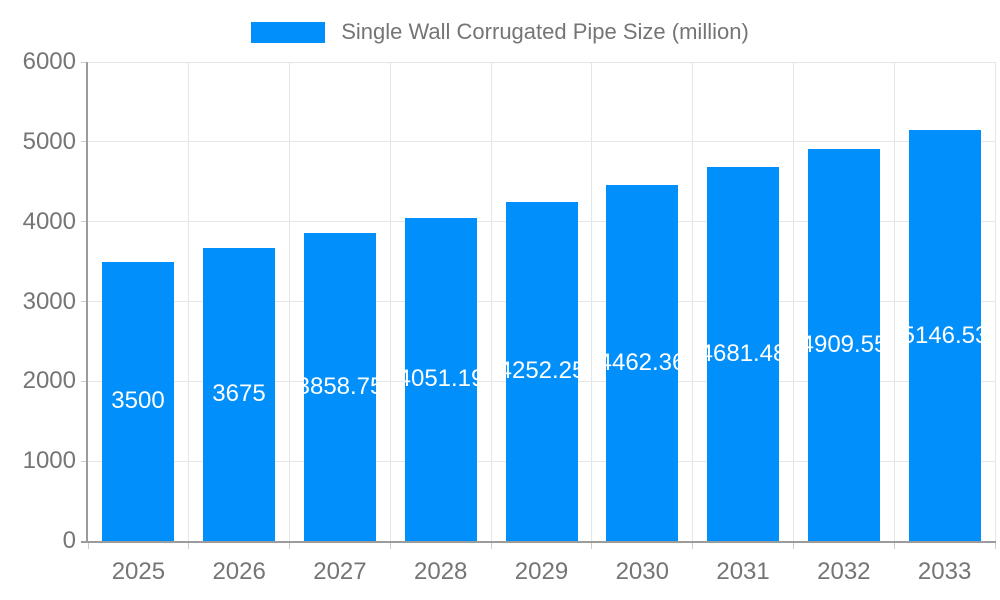  I want to click on x-axis-line, so click(538, 542).